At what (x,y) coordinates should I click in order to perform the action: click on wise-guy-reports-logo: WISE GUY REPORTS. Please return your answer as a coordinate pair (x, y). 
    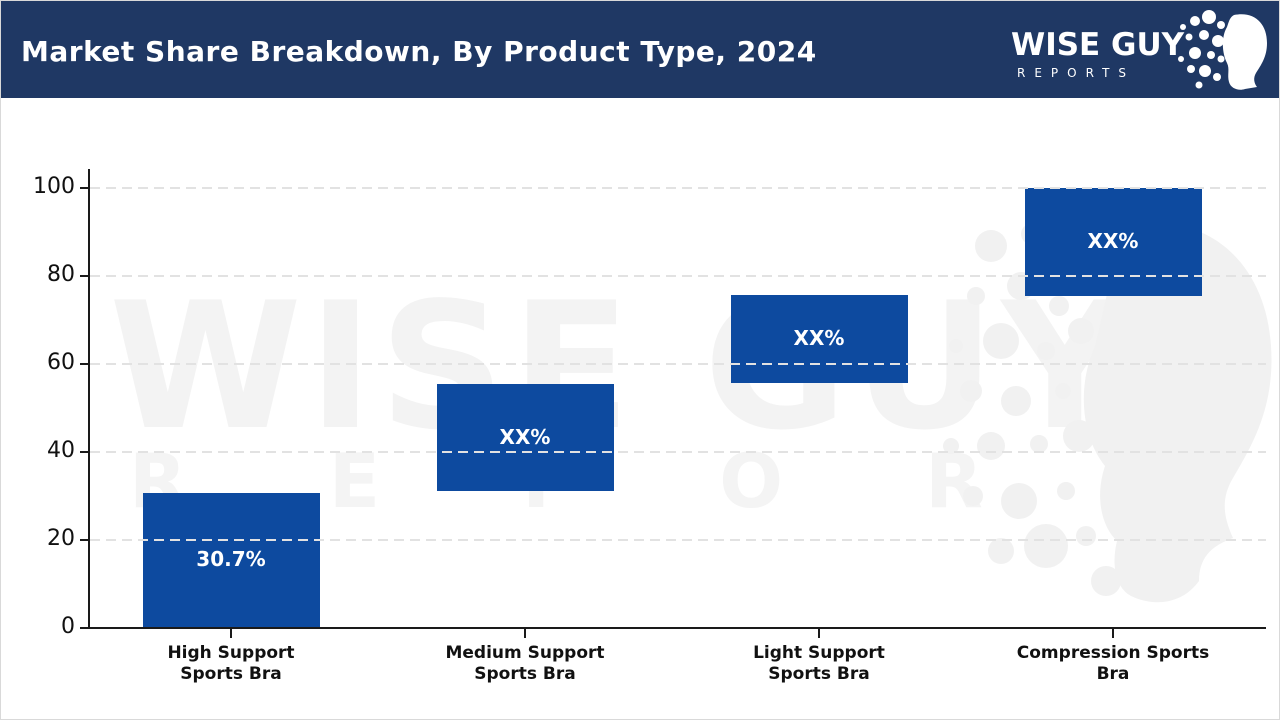
    Looking at the image, I should click on (1139, 50).